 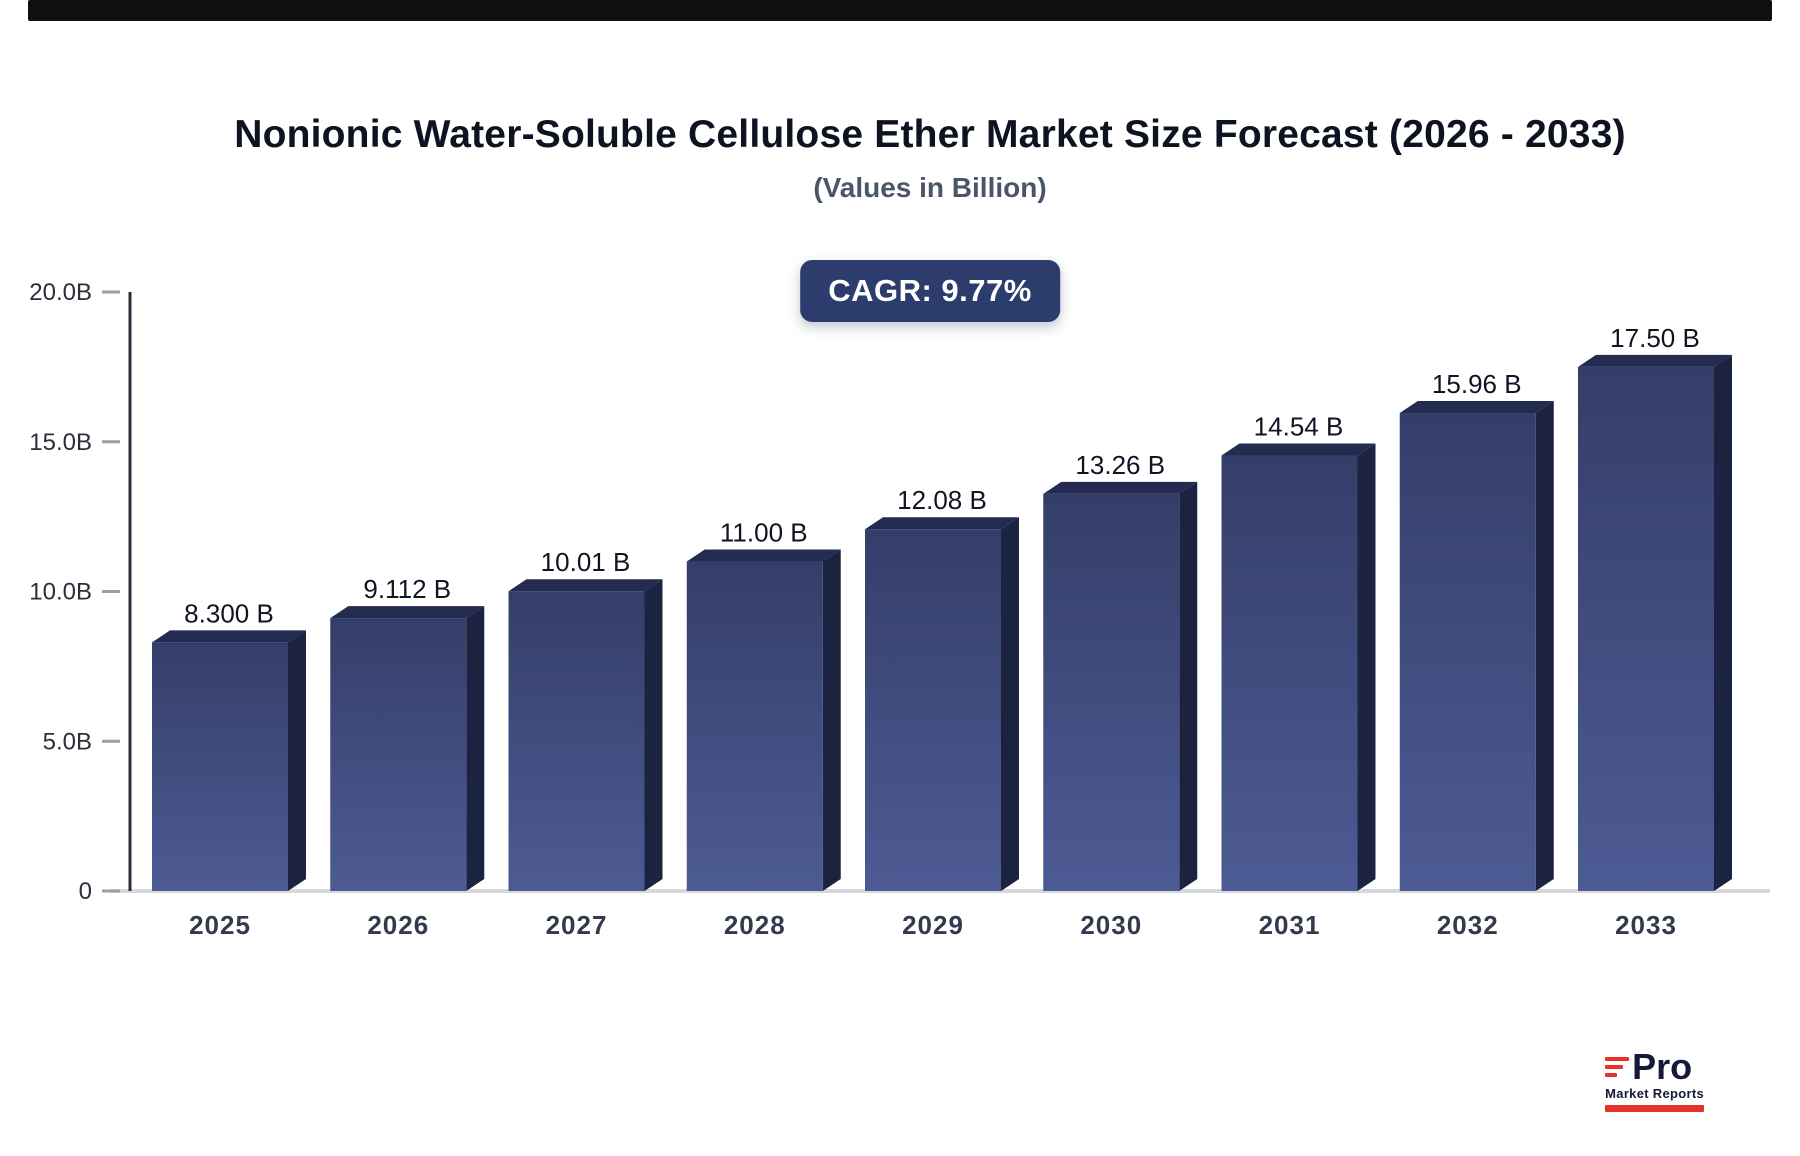 I want to click on x-axis-label: 2027, so click(x=577, y=925).